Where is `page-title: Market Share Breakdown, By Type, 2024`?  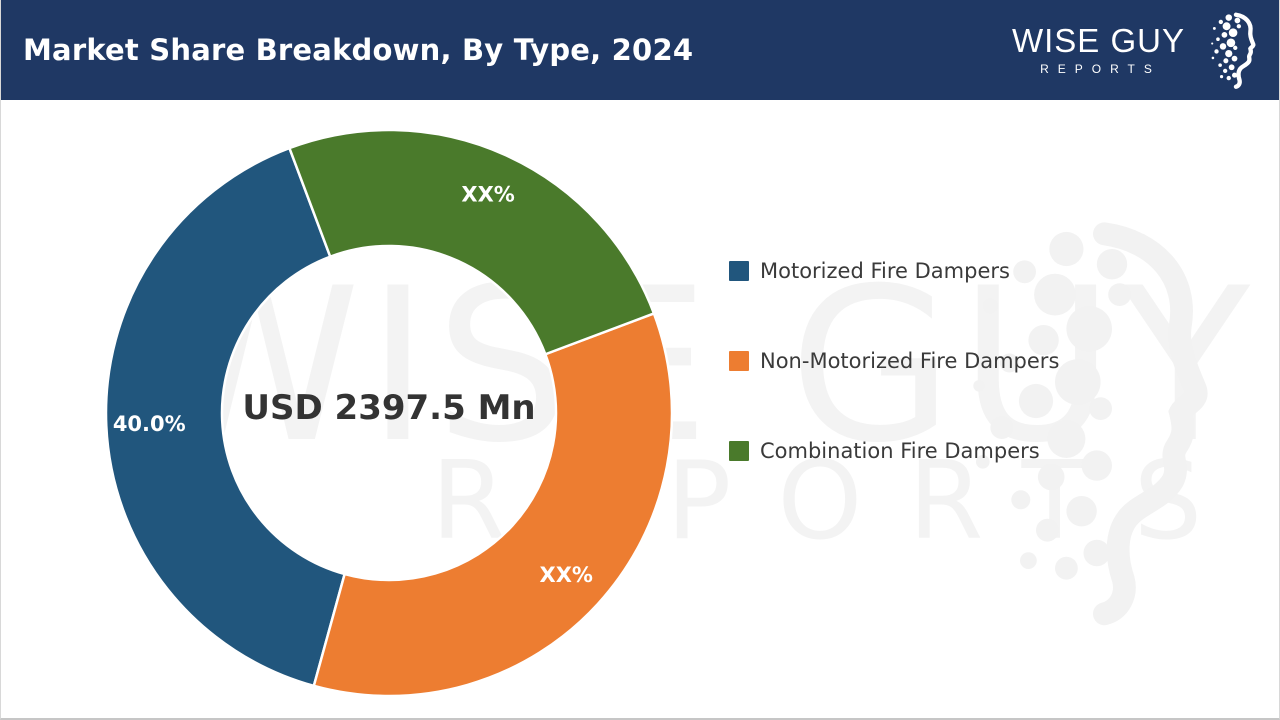
page-title: Market Share Breakdown, By Type, 2024 is located at coordinates (358, 50).